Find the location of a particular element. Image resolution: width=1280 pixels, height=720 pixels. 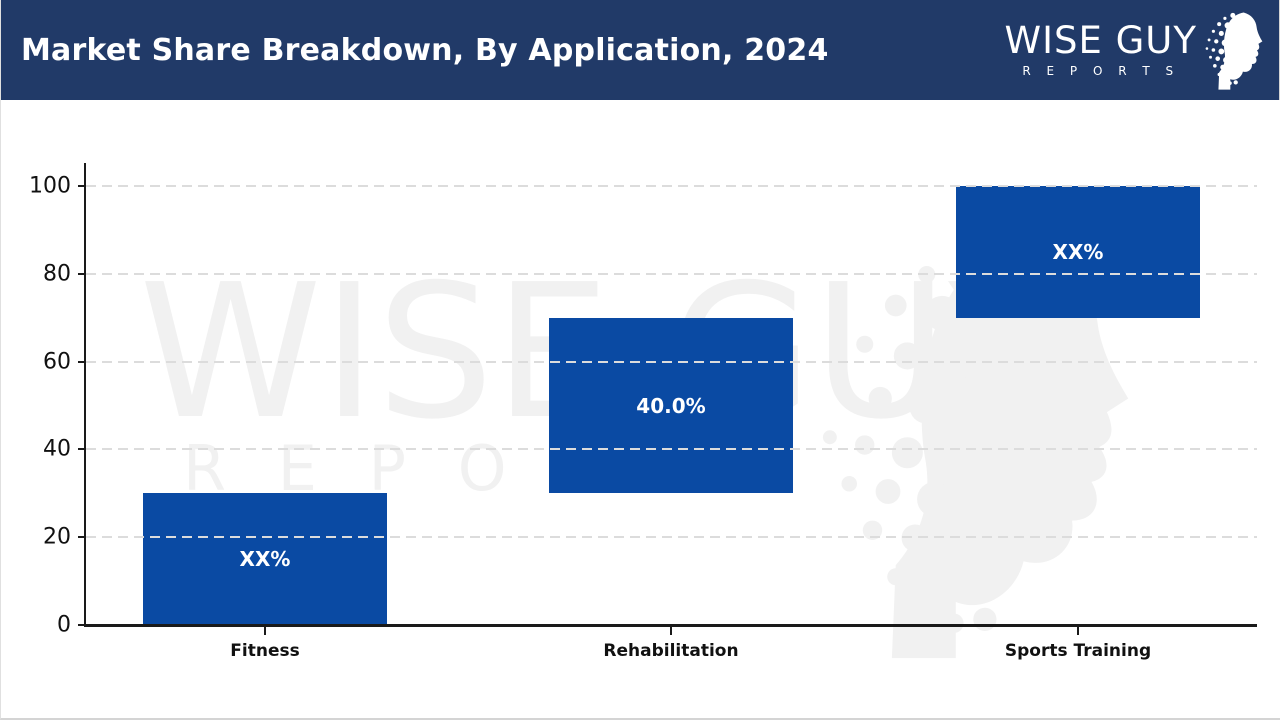

dotted-head-profile-watermark is located at coordinates (975, 451).